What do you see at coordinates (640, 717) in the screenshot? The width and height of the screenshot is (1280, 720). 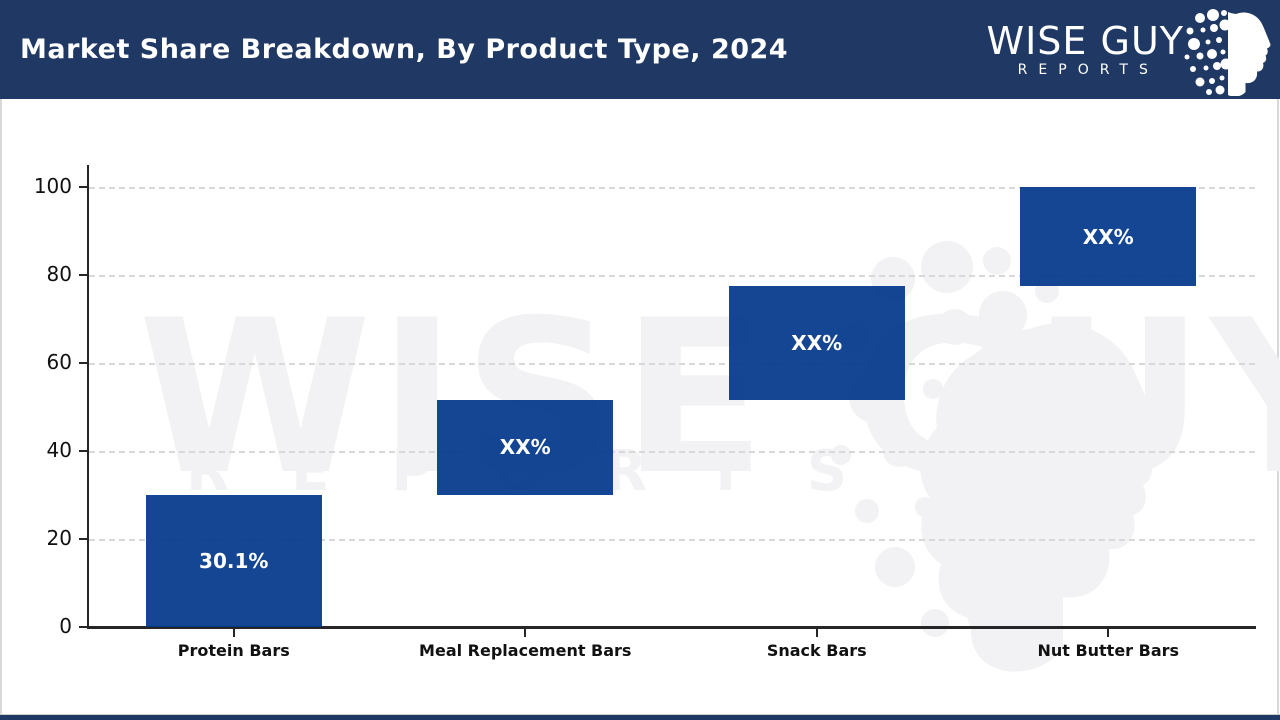 I see `footer-bar` at bounding box center [640, 717].